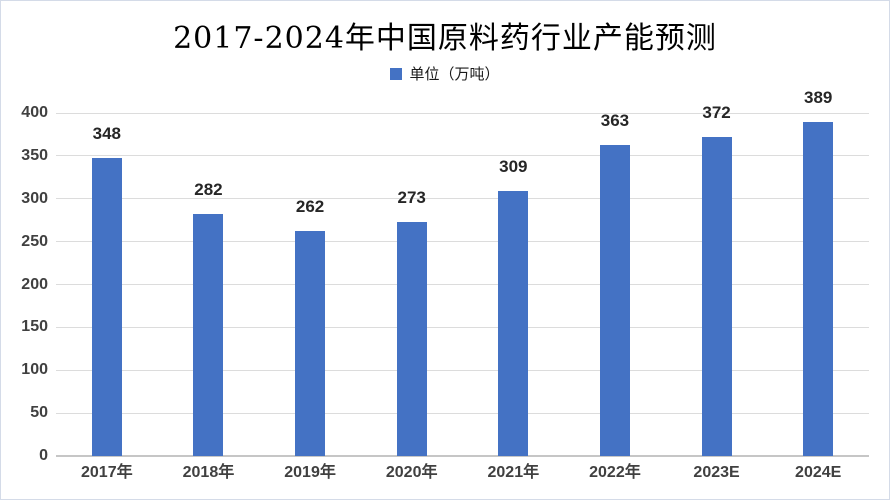 The height and width of the screenshot is (500, 890). What do you see at coordinates (34, 198) in the screenshot?
I see `y-tick-label: 300` at bounding box center [34, 198].